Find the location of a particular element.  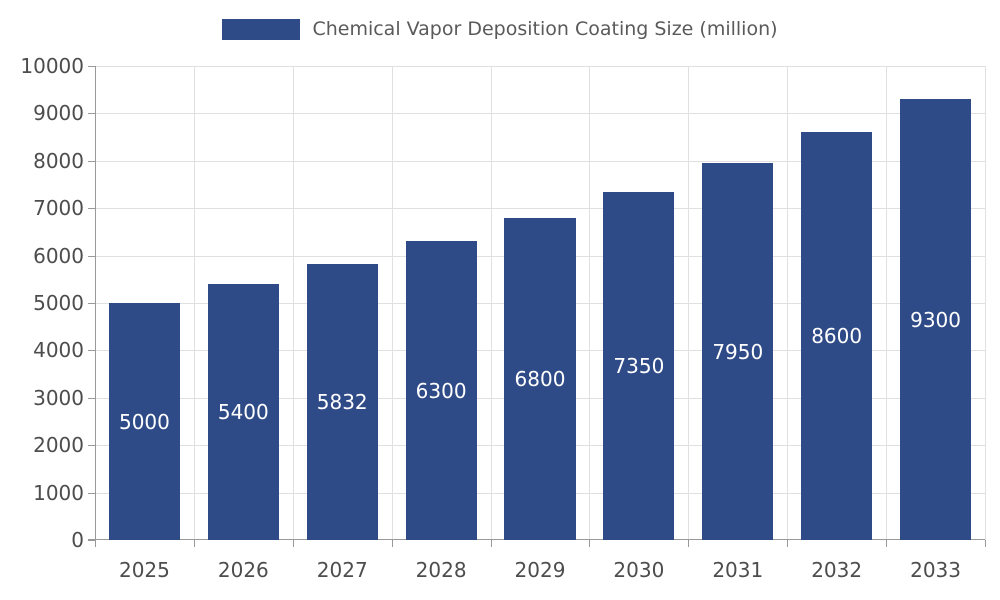

bar: 6300 is located at coordinates (441, 390).